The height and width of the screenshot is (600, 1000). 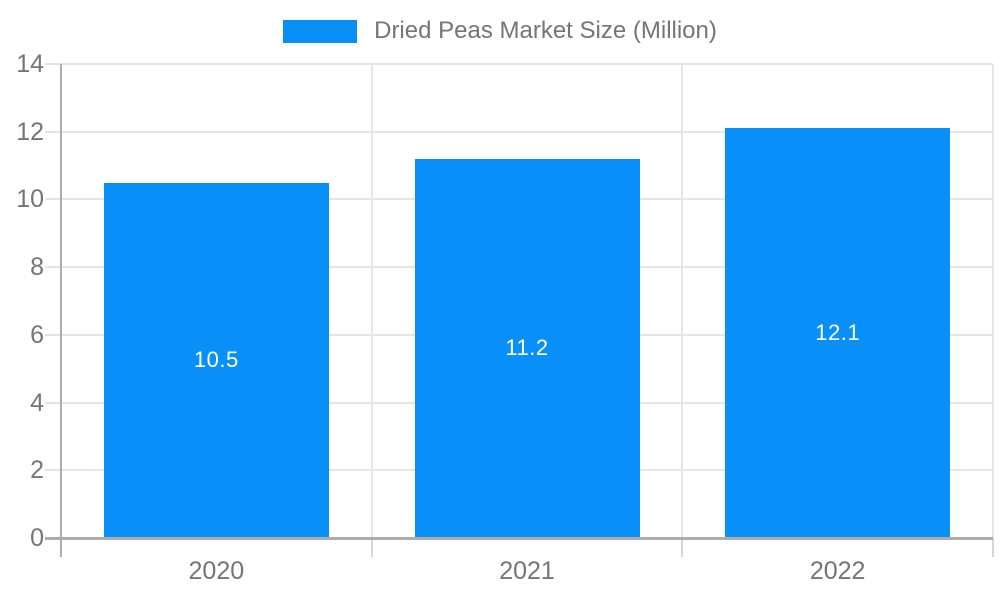 I want to click on x-axis-label: 2021, so click(x=527, y=571).